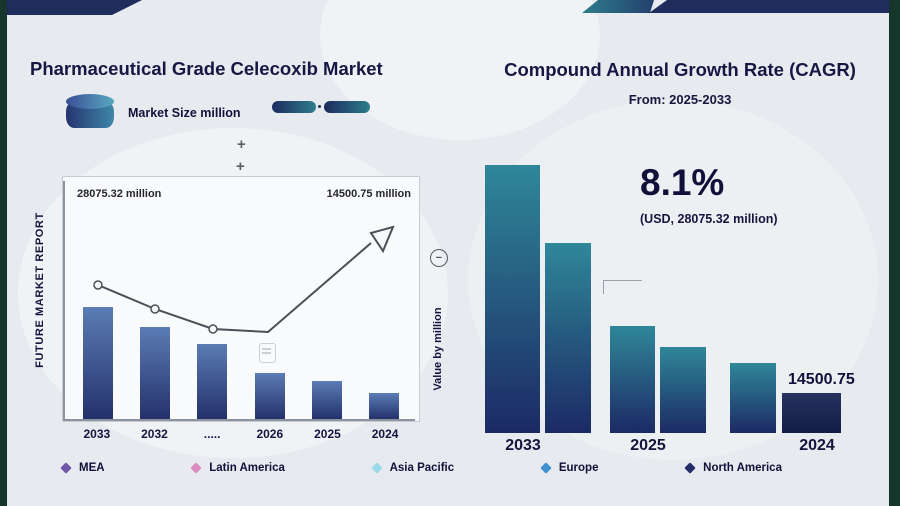 The image size is (900, 506). Describe the element at coordinates (523, 445) in the screenshot. I see `year-label-2033: 2033` at that location.